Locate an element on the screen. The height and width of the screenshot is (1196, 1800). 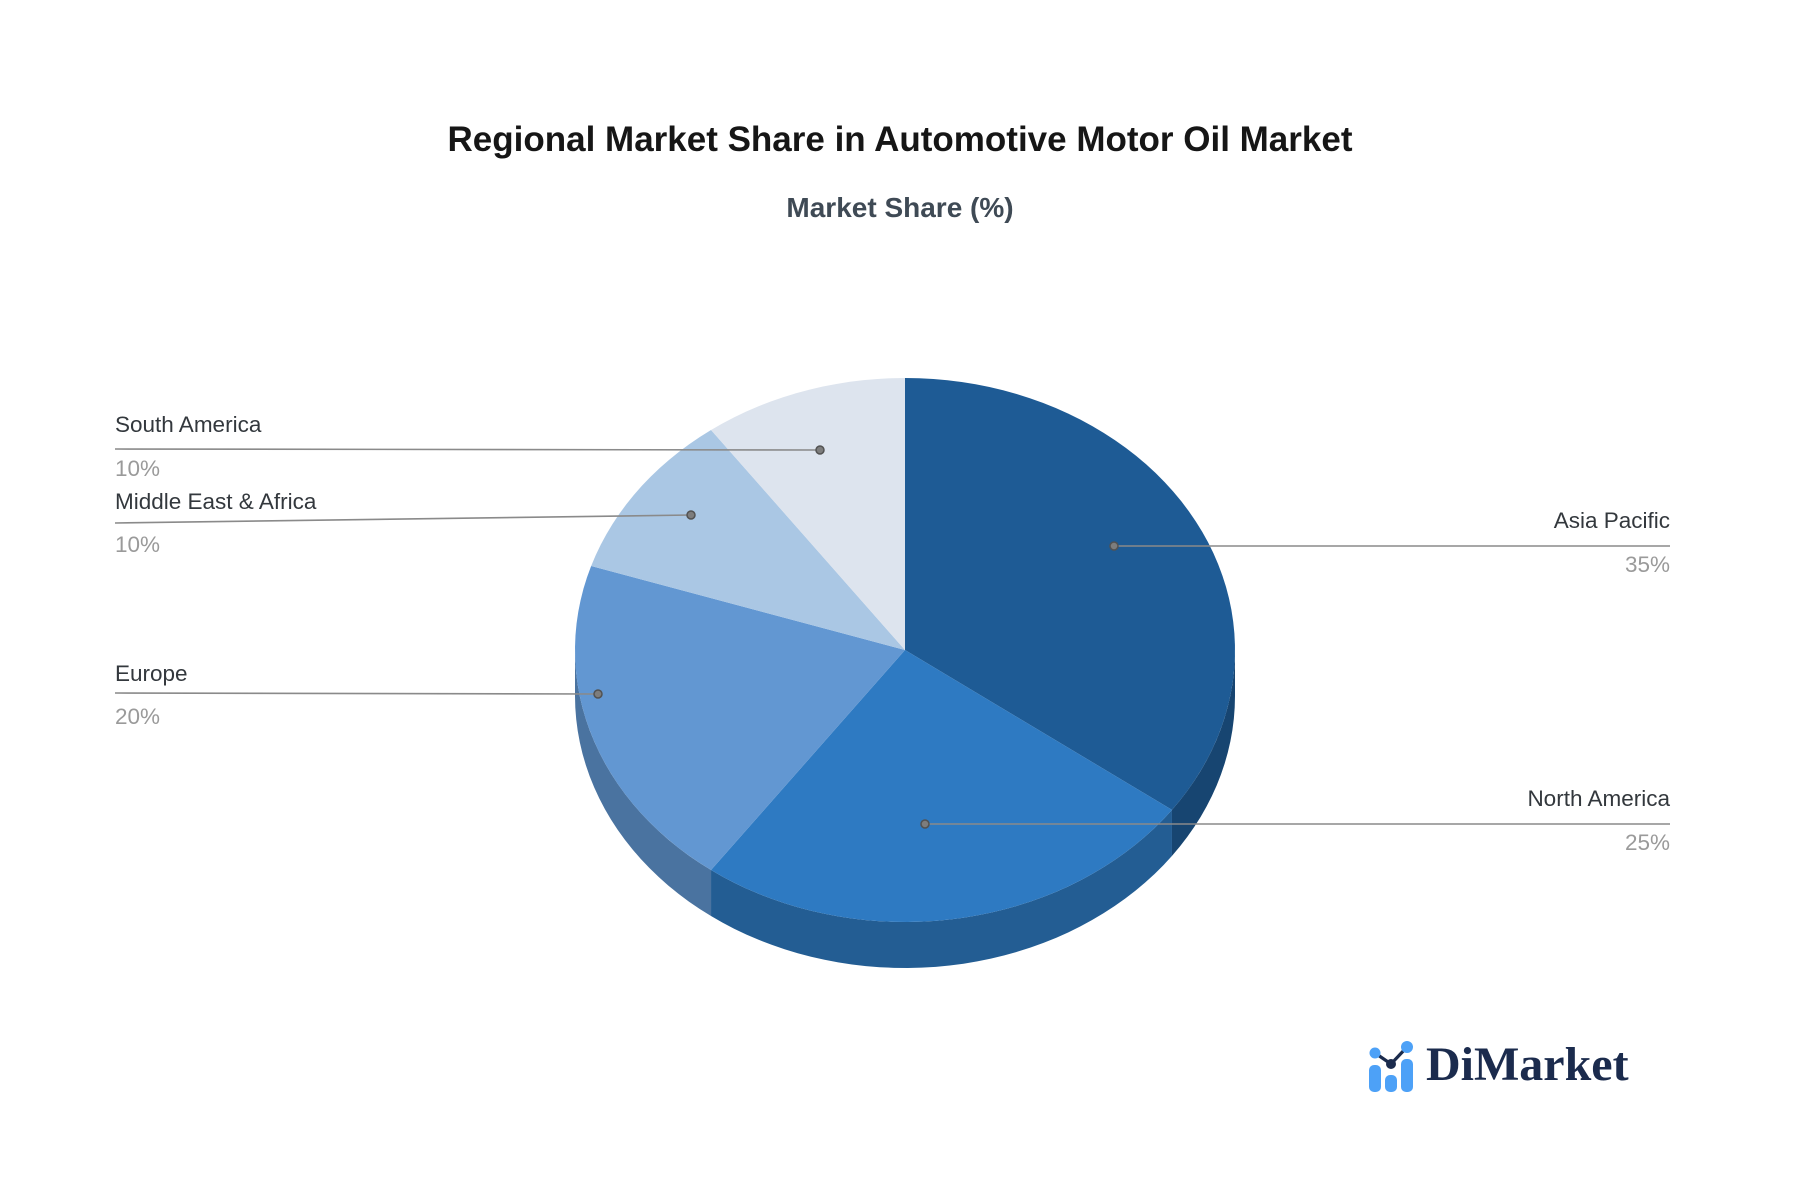
slice-value-asia-pacific: 35% is located at coordinates (1647, 564).